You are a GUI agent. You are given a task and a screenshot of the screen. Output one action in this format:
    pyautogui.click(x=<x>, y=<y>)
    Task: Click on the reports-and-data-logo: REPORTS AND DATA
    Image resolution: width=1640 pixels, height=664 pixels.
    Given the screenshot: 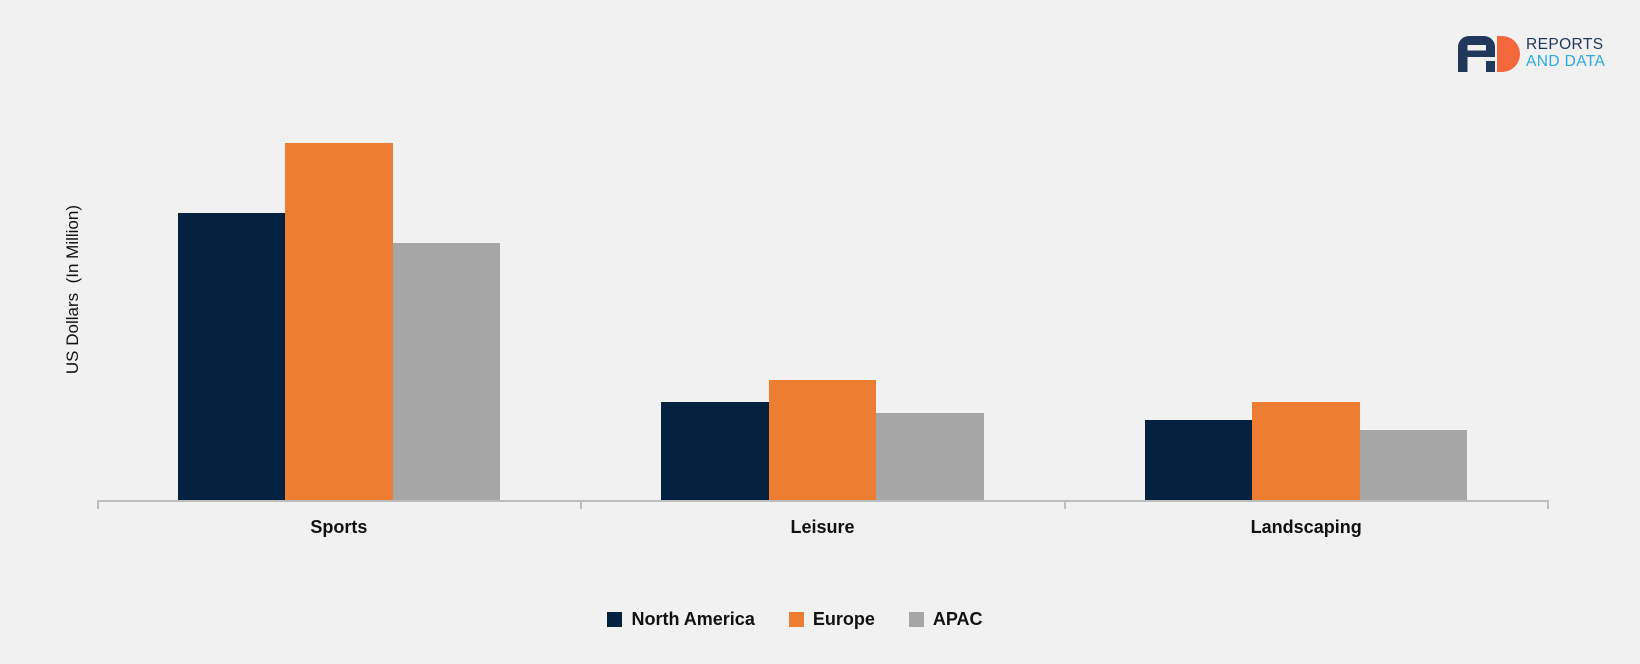 What is the action you would take?
    pyautogui.click(x=1531, y=54)
    